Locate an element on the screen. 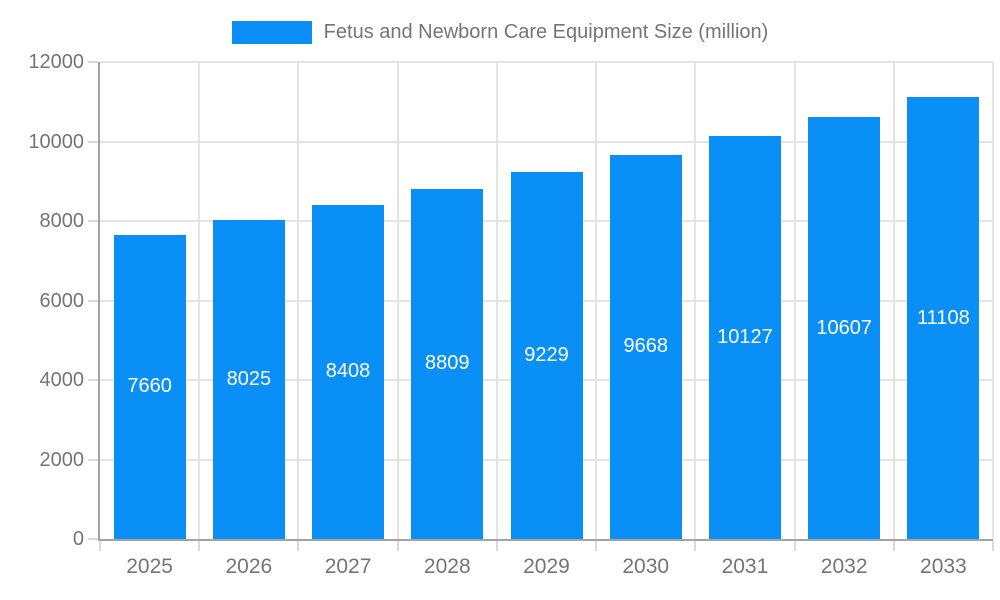  x-axis-label: 2029 is located at coordinates (546, 566).